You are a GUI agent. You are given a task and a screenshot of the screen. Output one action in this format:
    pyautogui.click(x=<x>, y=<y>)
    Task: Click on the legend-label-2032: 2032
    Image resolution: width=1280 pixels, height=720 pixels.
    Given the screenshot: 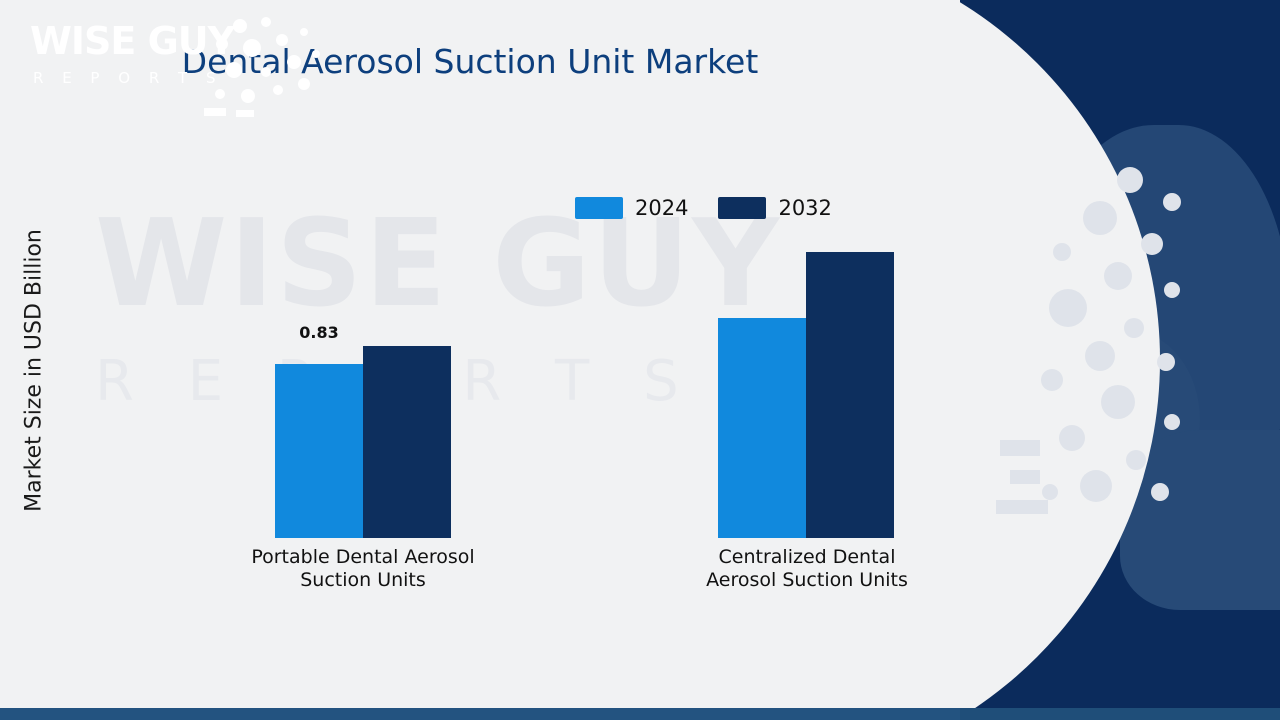 What is the action you would take?
    pyautogui.click(x=805, y=208)
    